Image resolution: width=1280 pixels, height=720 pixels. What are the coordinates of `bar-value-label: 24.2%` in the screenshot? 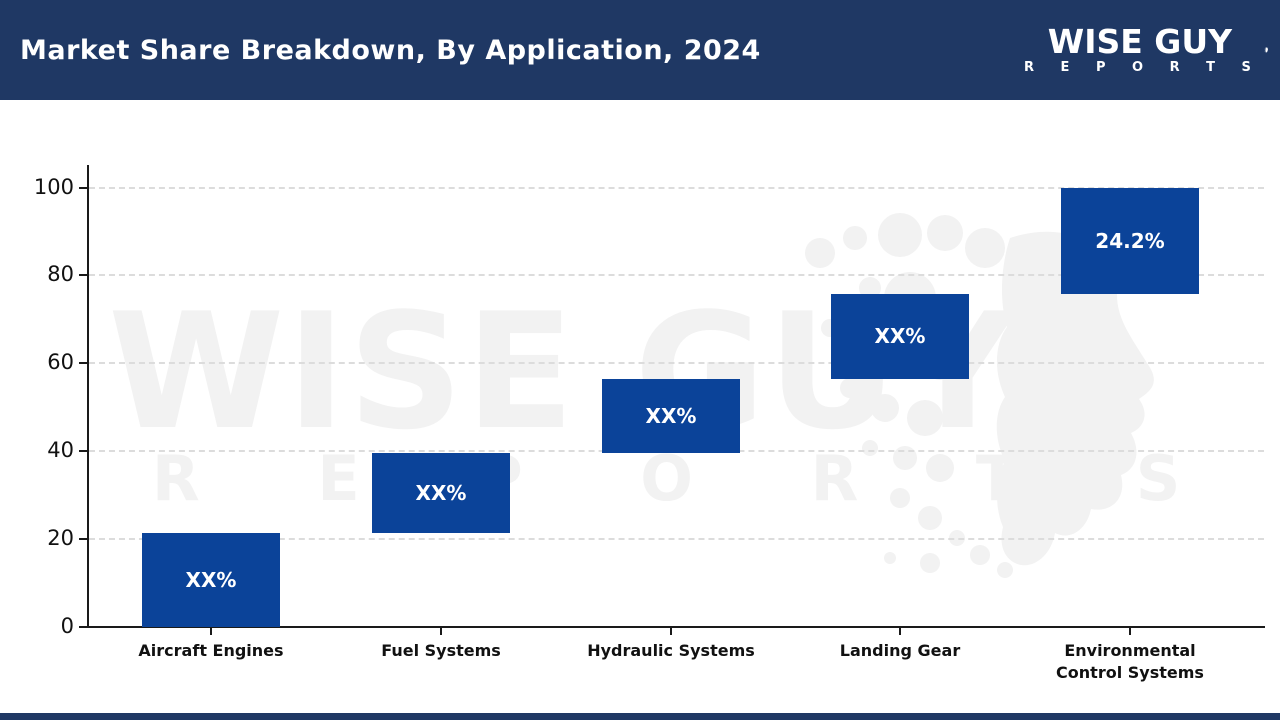 It's located at (1130, 240).